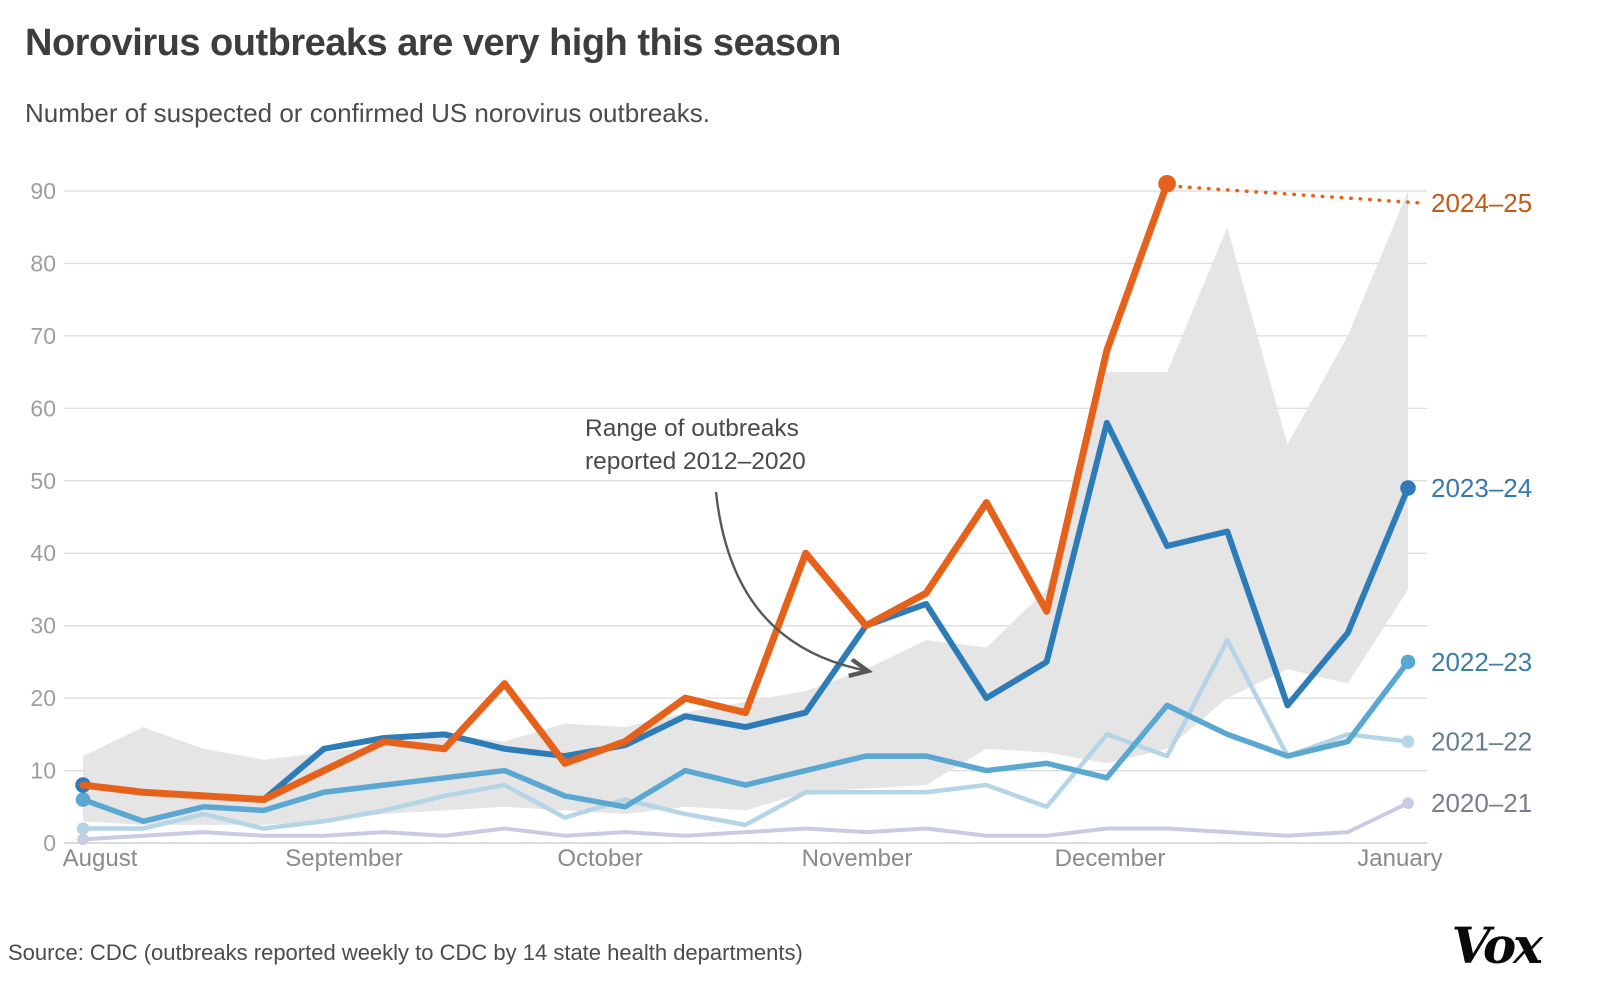 The image size is (1600, 1000). I want to click on x-tick-label-january: January, so click(1399, 858).